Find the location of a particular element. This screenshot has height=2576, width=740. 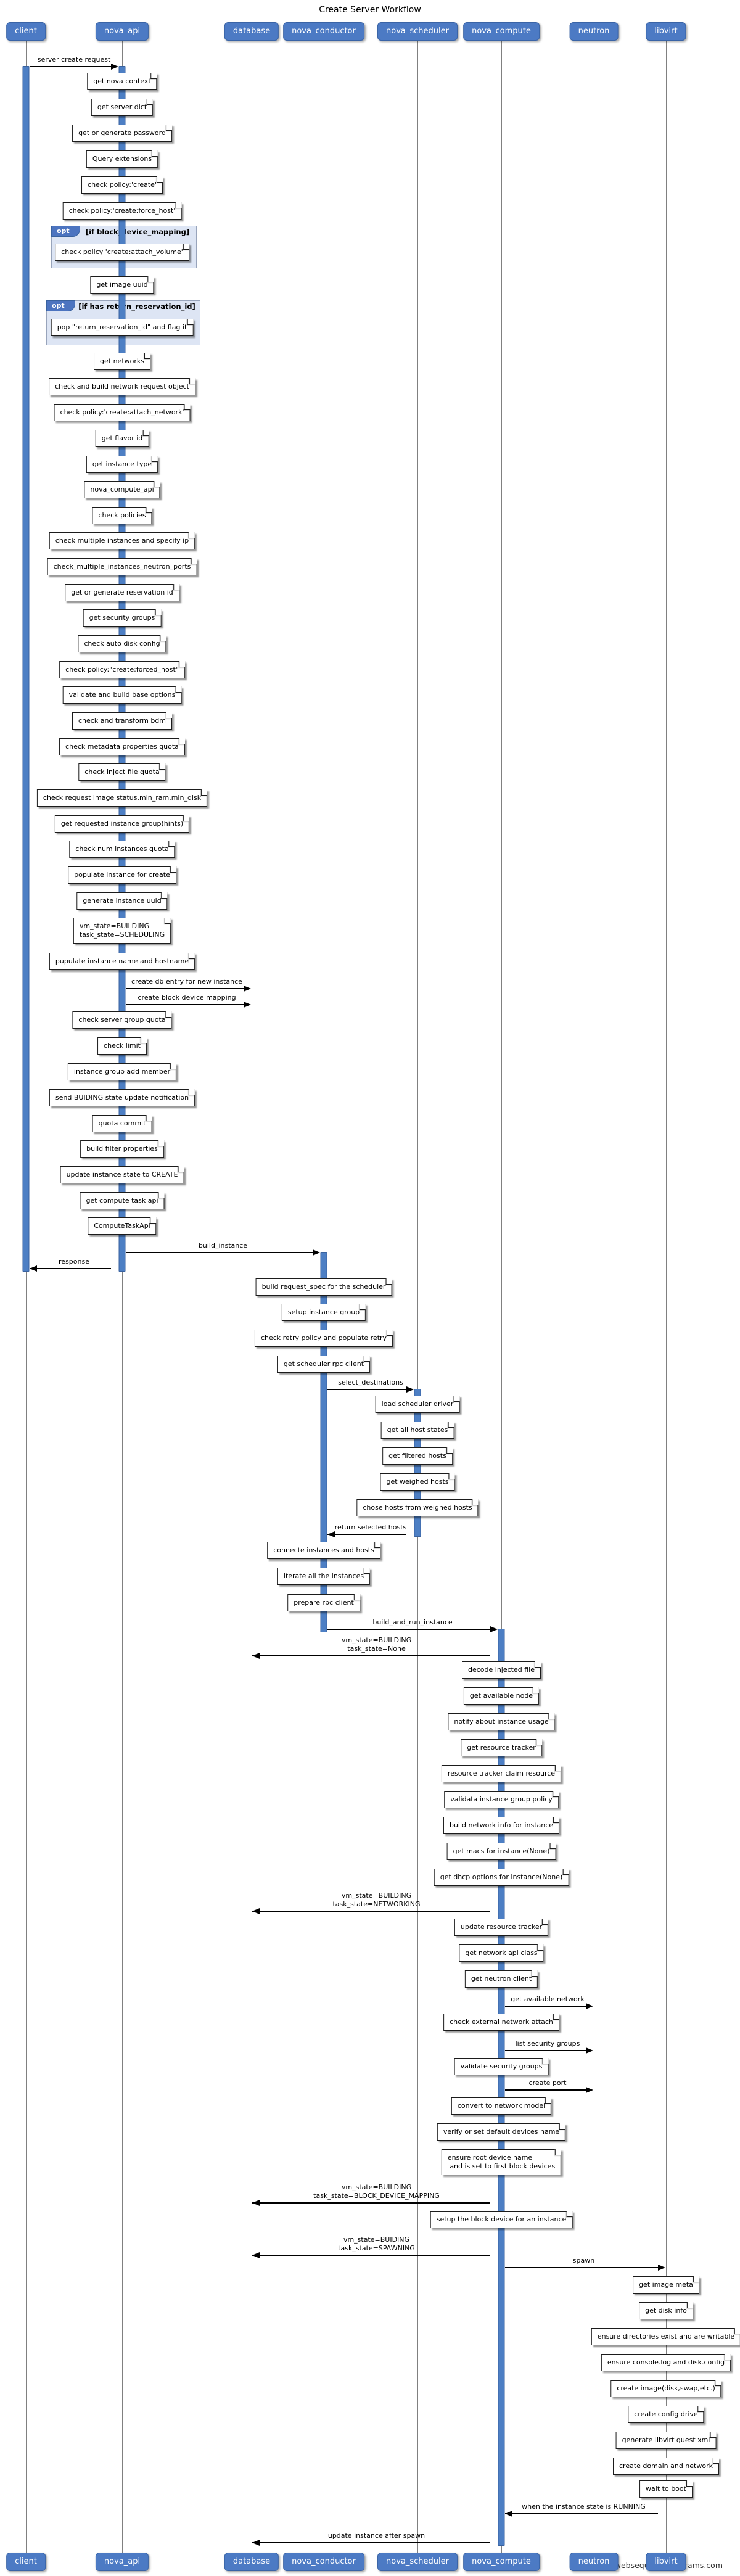

note: check and transform bdm is located at coordinates (122, 721).